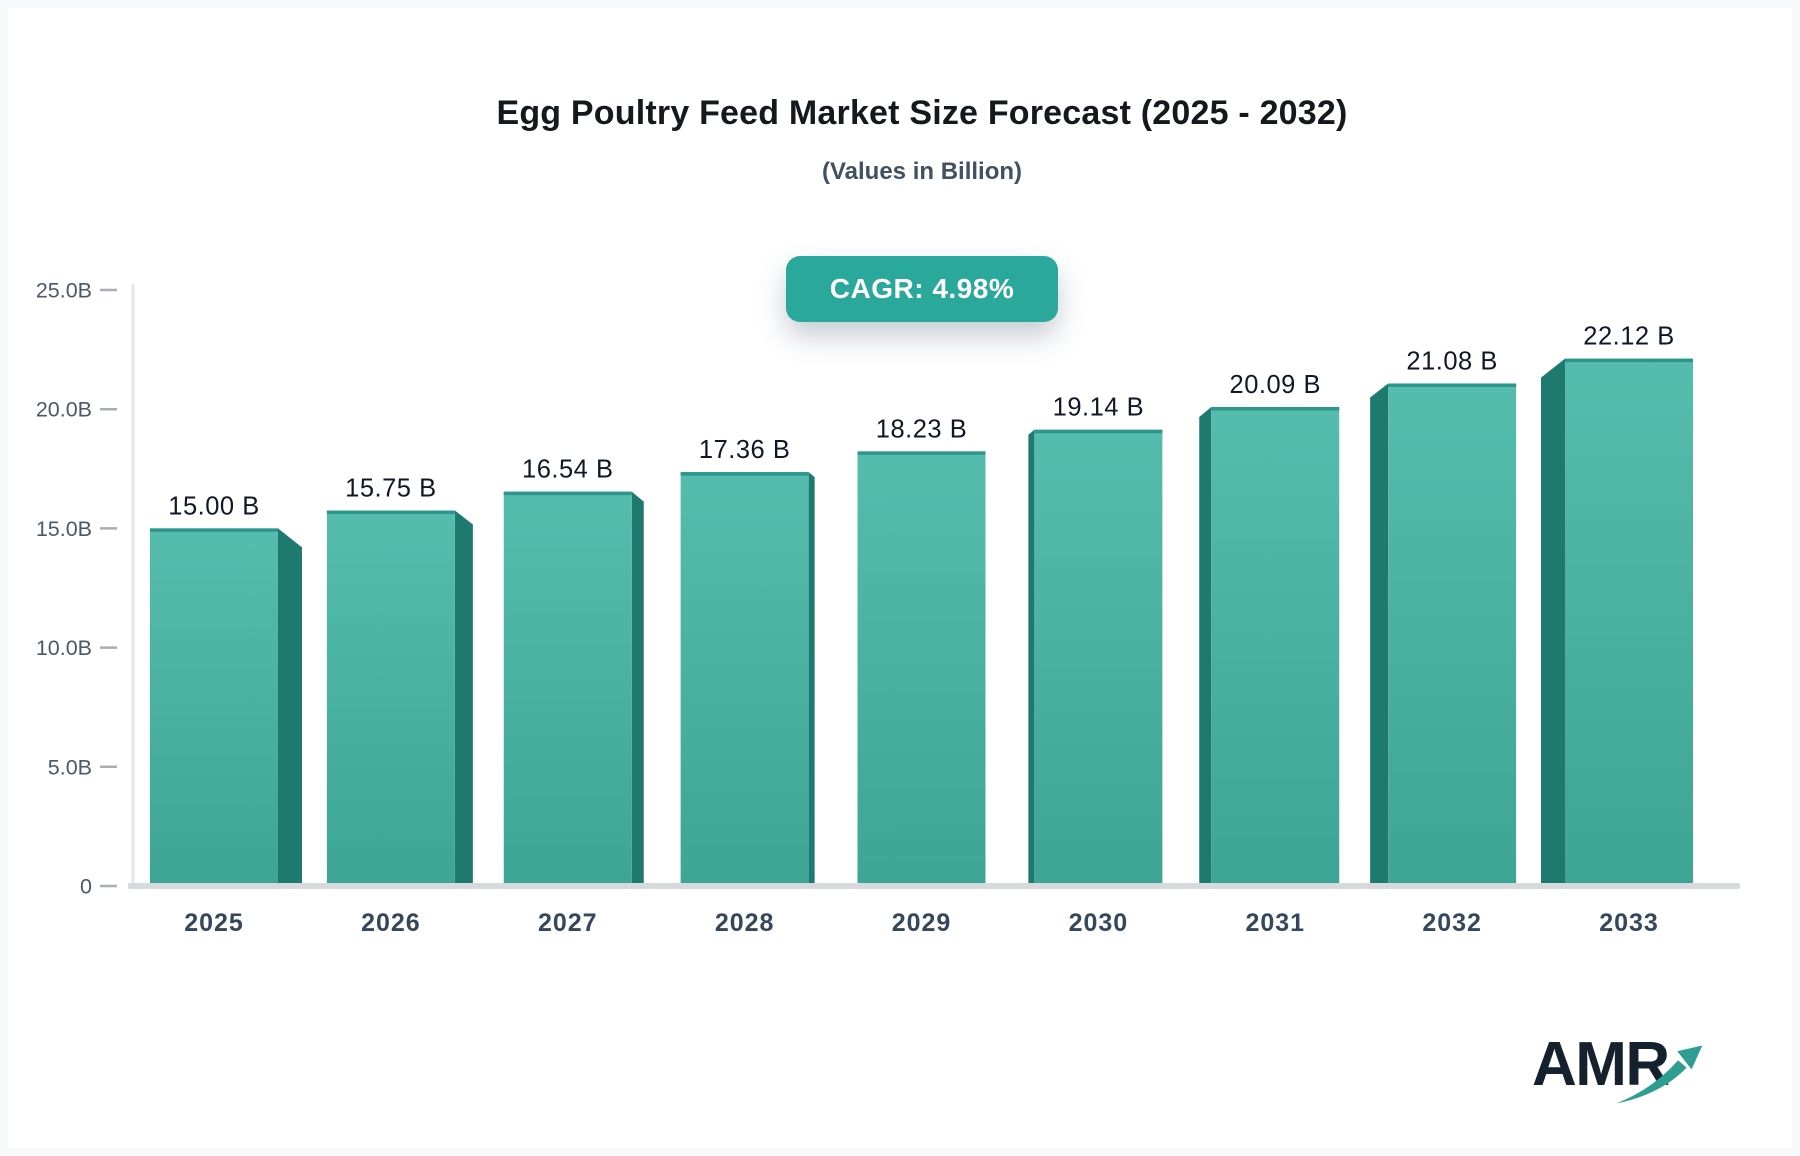 The height and width of the screenshot is (1156, 1800). I want to click on bar-side-2028, so click(811, 679).